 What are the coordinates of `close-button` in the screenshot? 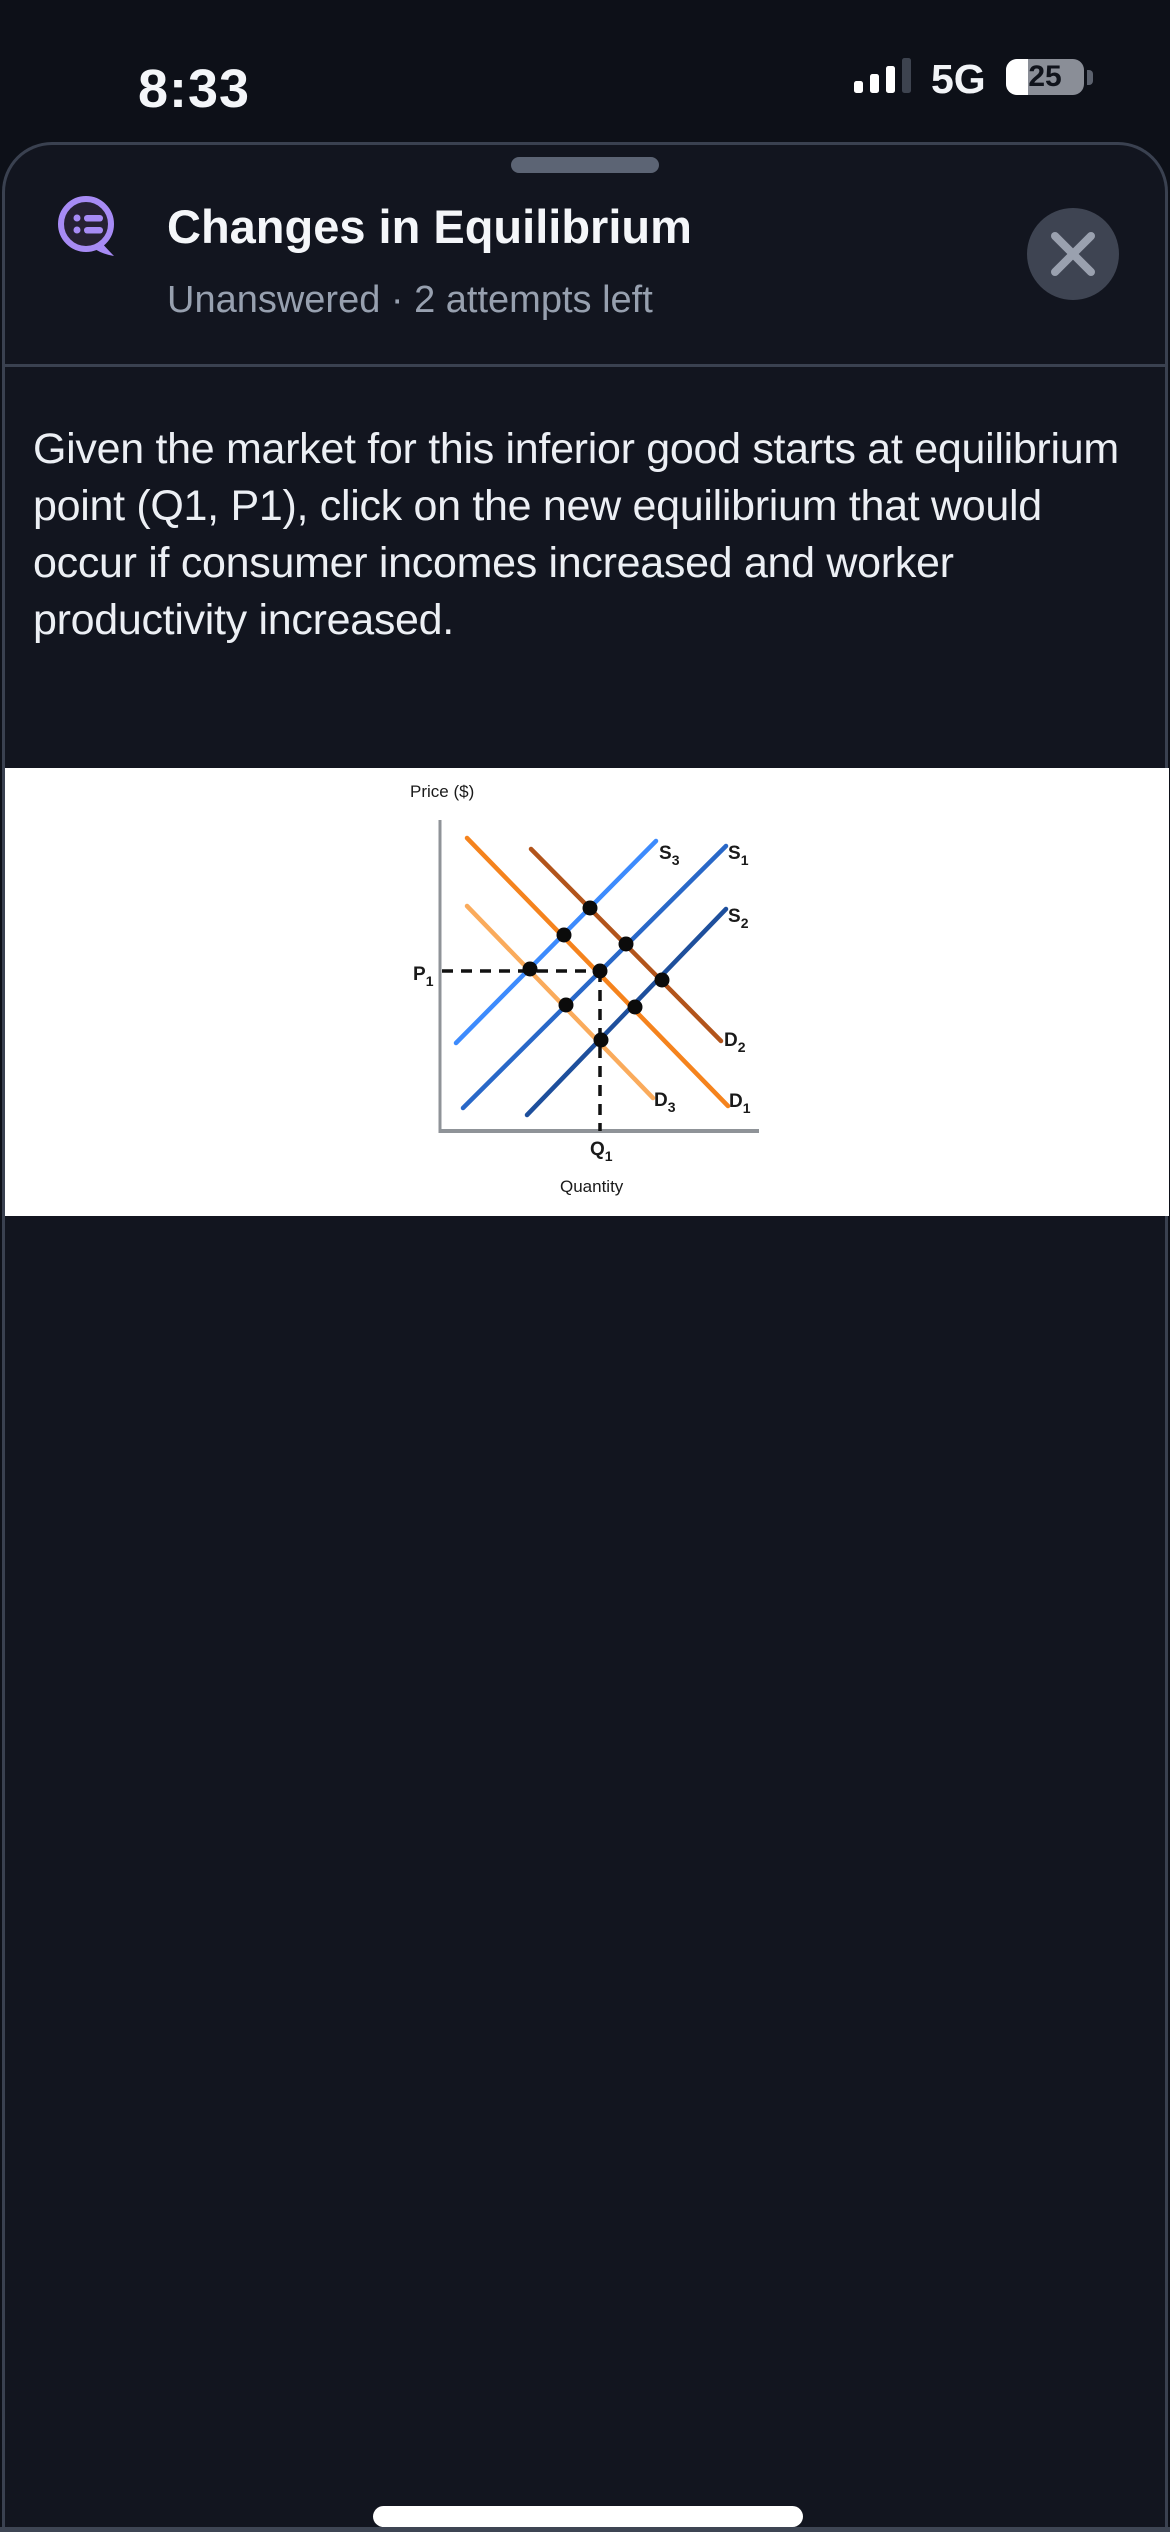 It's located at (1073, 254).